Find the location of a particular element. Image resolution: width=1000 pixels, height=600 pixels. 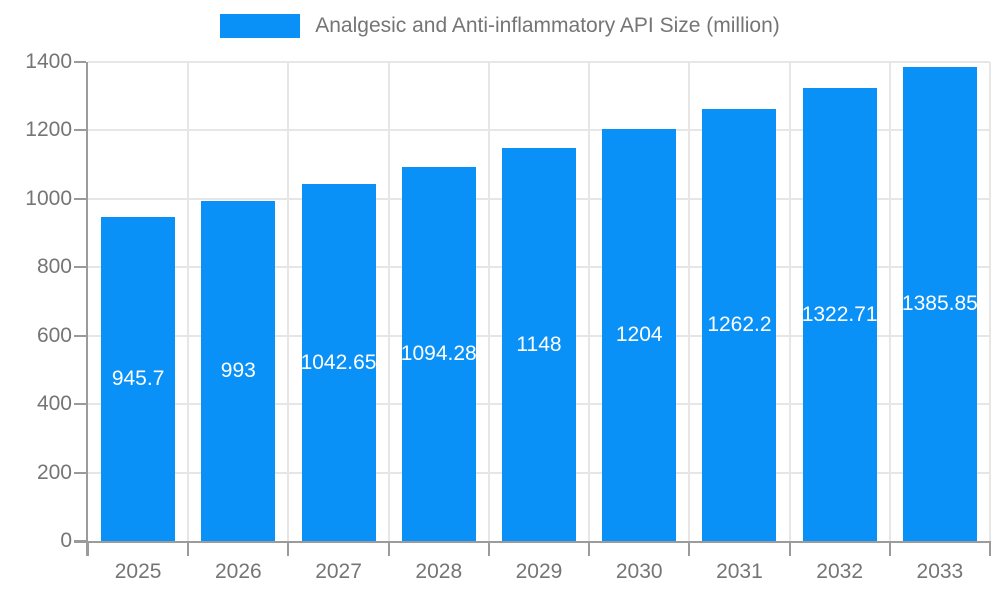

x-tick-label-2033: 2033 is located at coordinates (940, 571).